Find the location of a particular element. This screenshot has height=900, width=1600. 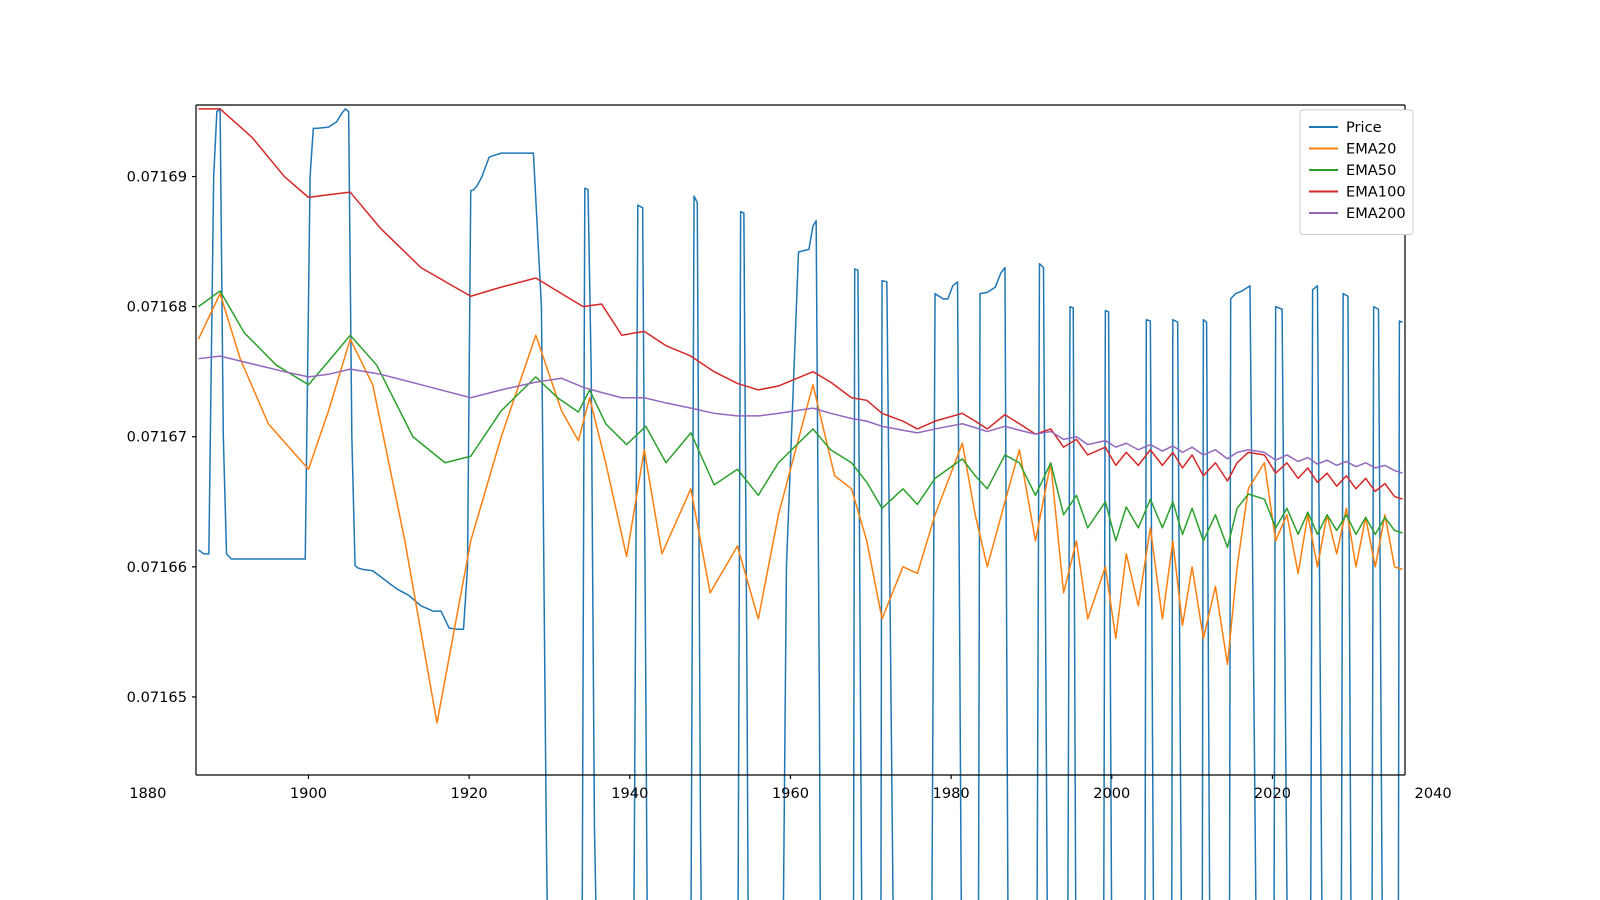

xtick-label: 2020 is located at coordinates (1272, 793).